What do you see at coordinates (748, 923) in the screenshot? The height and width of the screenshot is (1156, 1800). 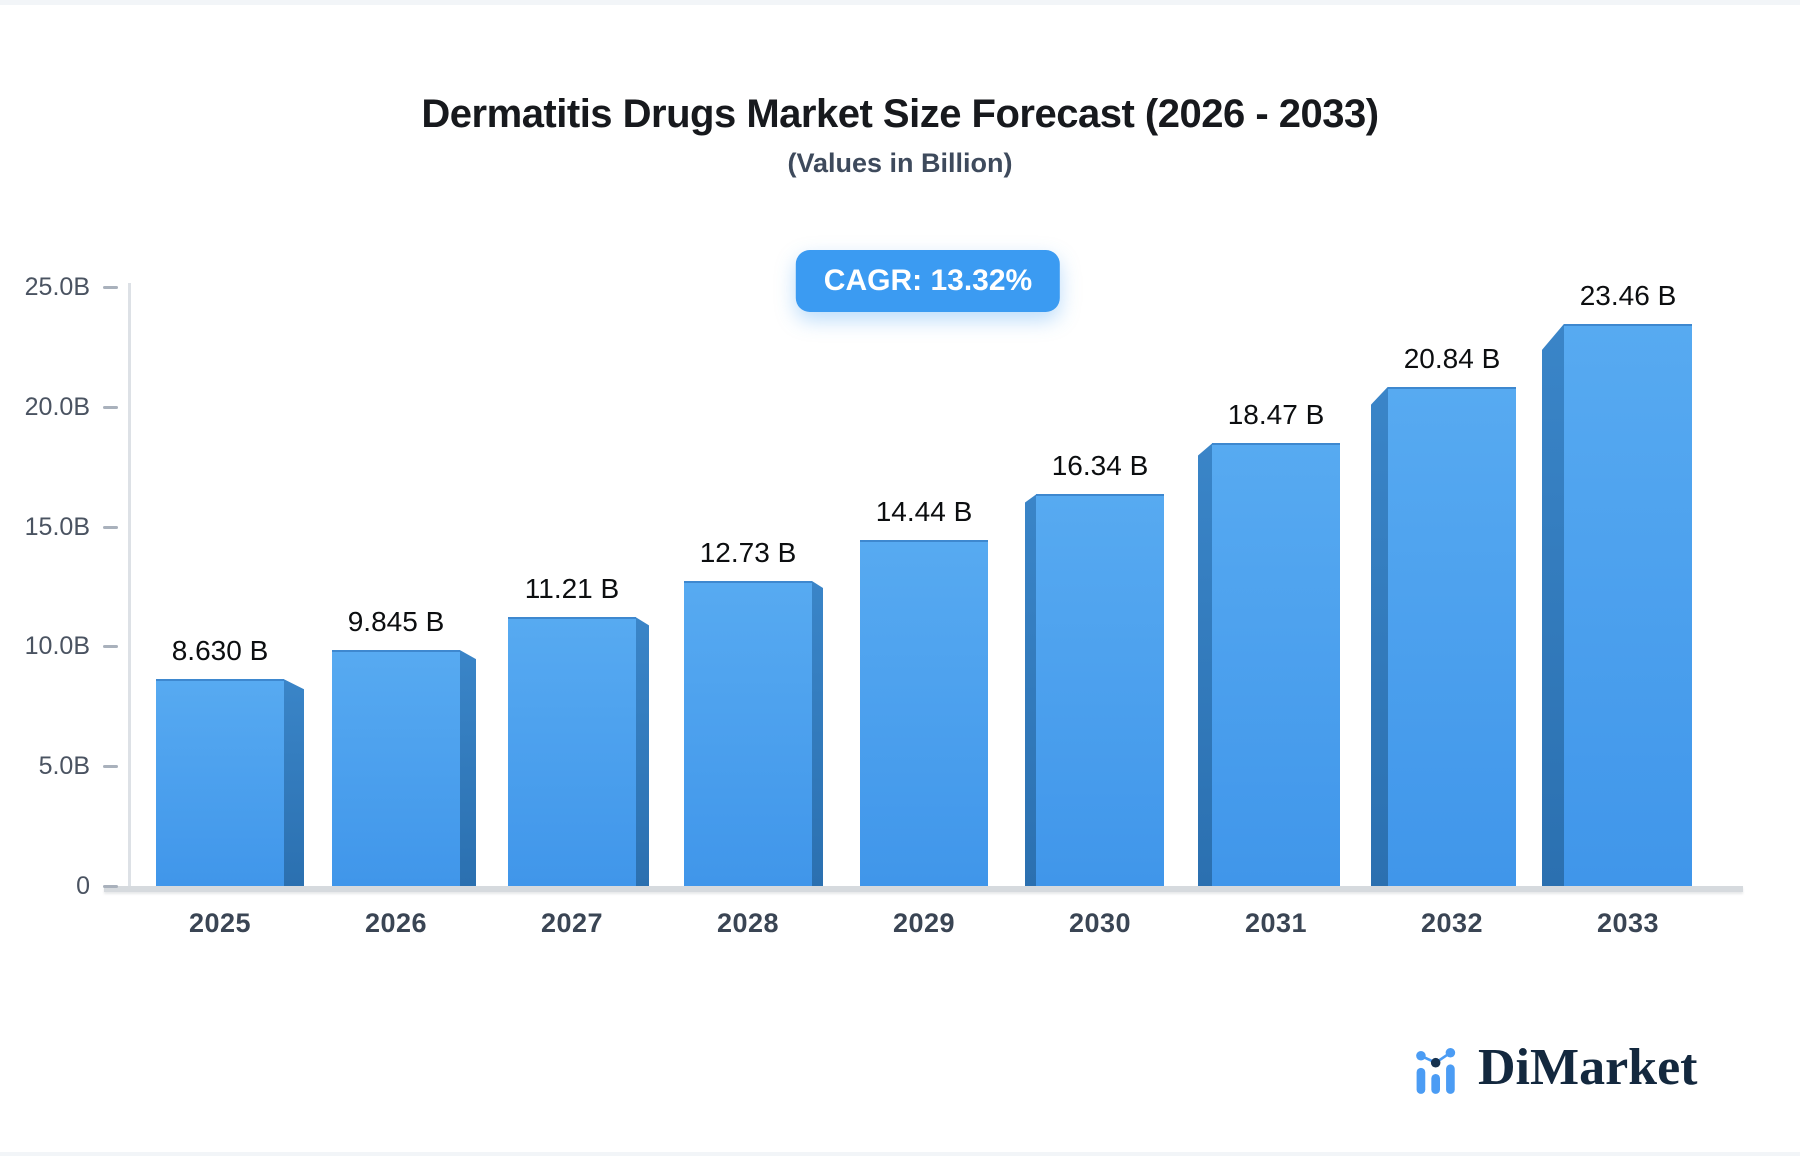 I see `x-axis-label-2028: 2028` at bounding box center [748, 923].